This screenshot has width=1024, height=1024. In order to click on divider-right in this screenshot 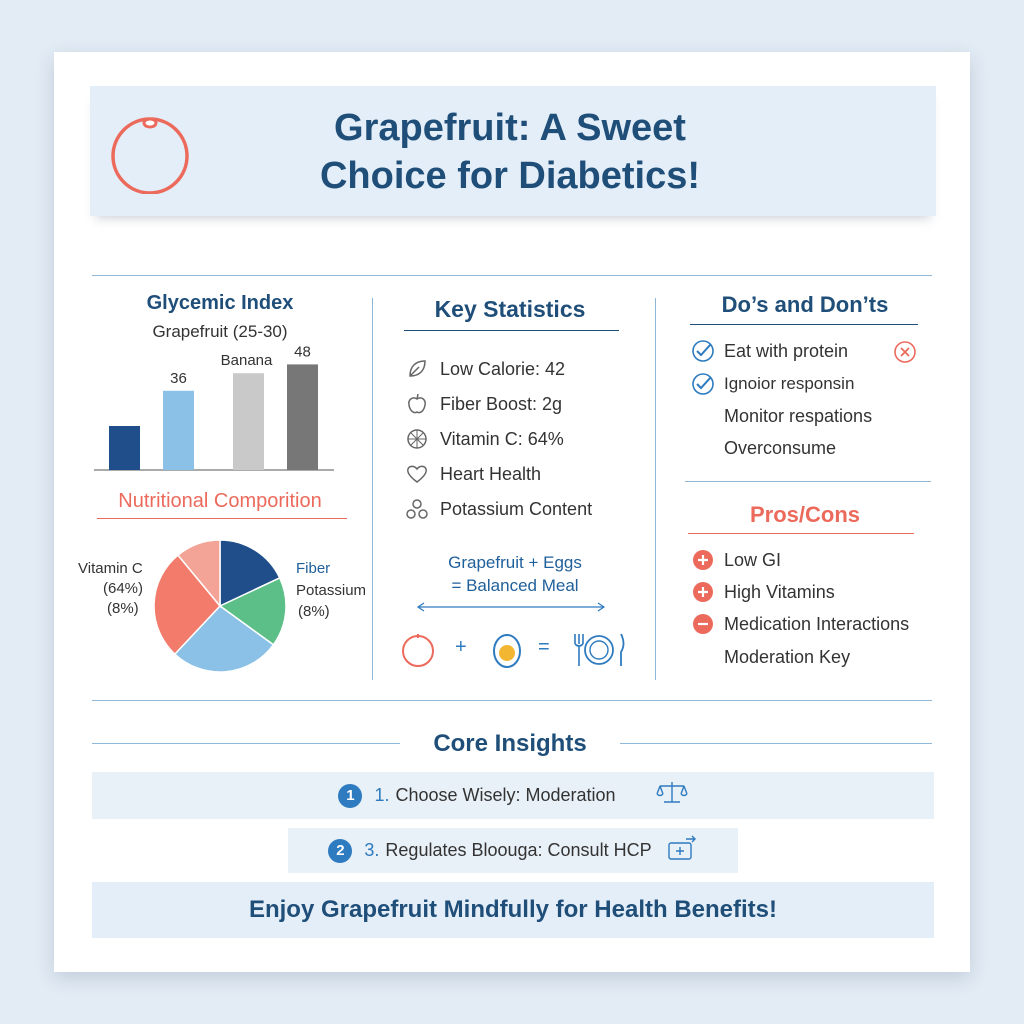, I will do `click(655, 489)`.